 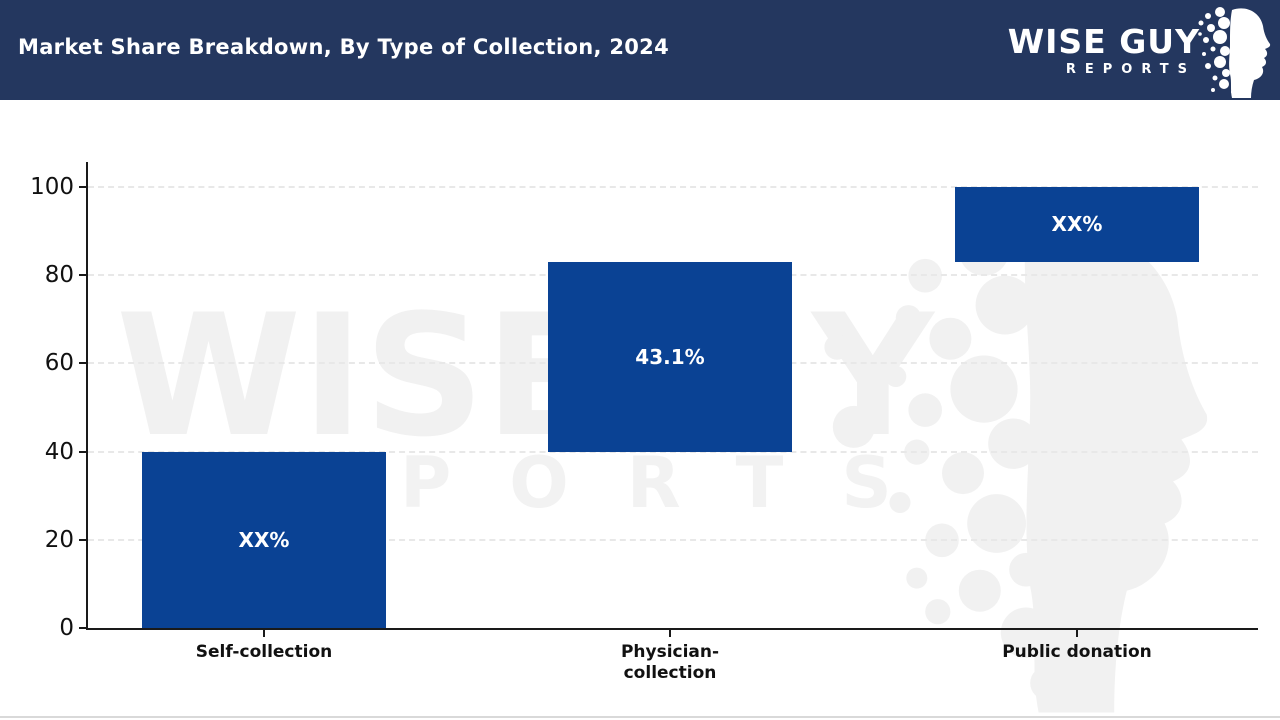 I want to click on x-category-label: Public donation, so click(x=1077, y=652).